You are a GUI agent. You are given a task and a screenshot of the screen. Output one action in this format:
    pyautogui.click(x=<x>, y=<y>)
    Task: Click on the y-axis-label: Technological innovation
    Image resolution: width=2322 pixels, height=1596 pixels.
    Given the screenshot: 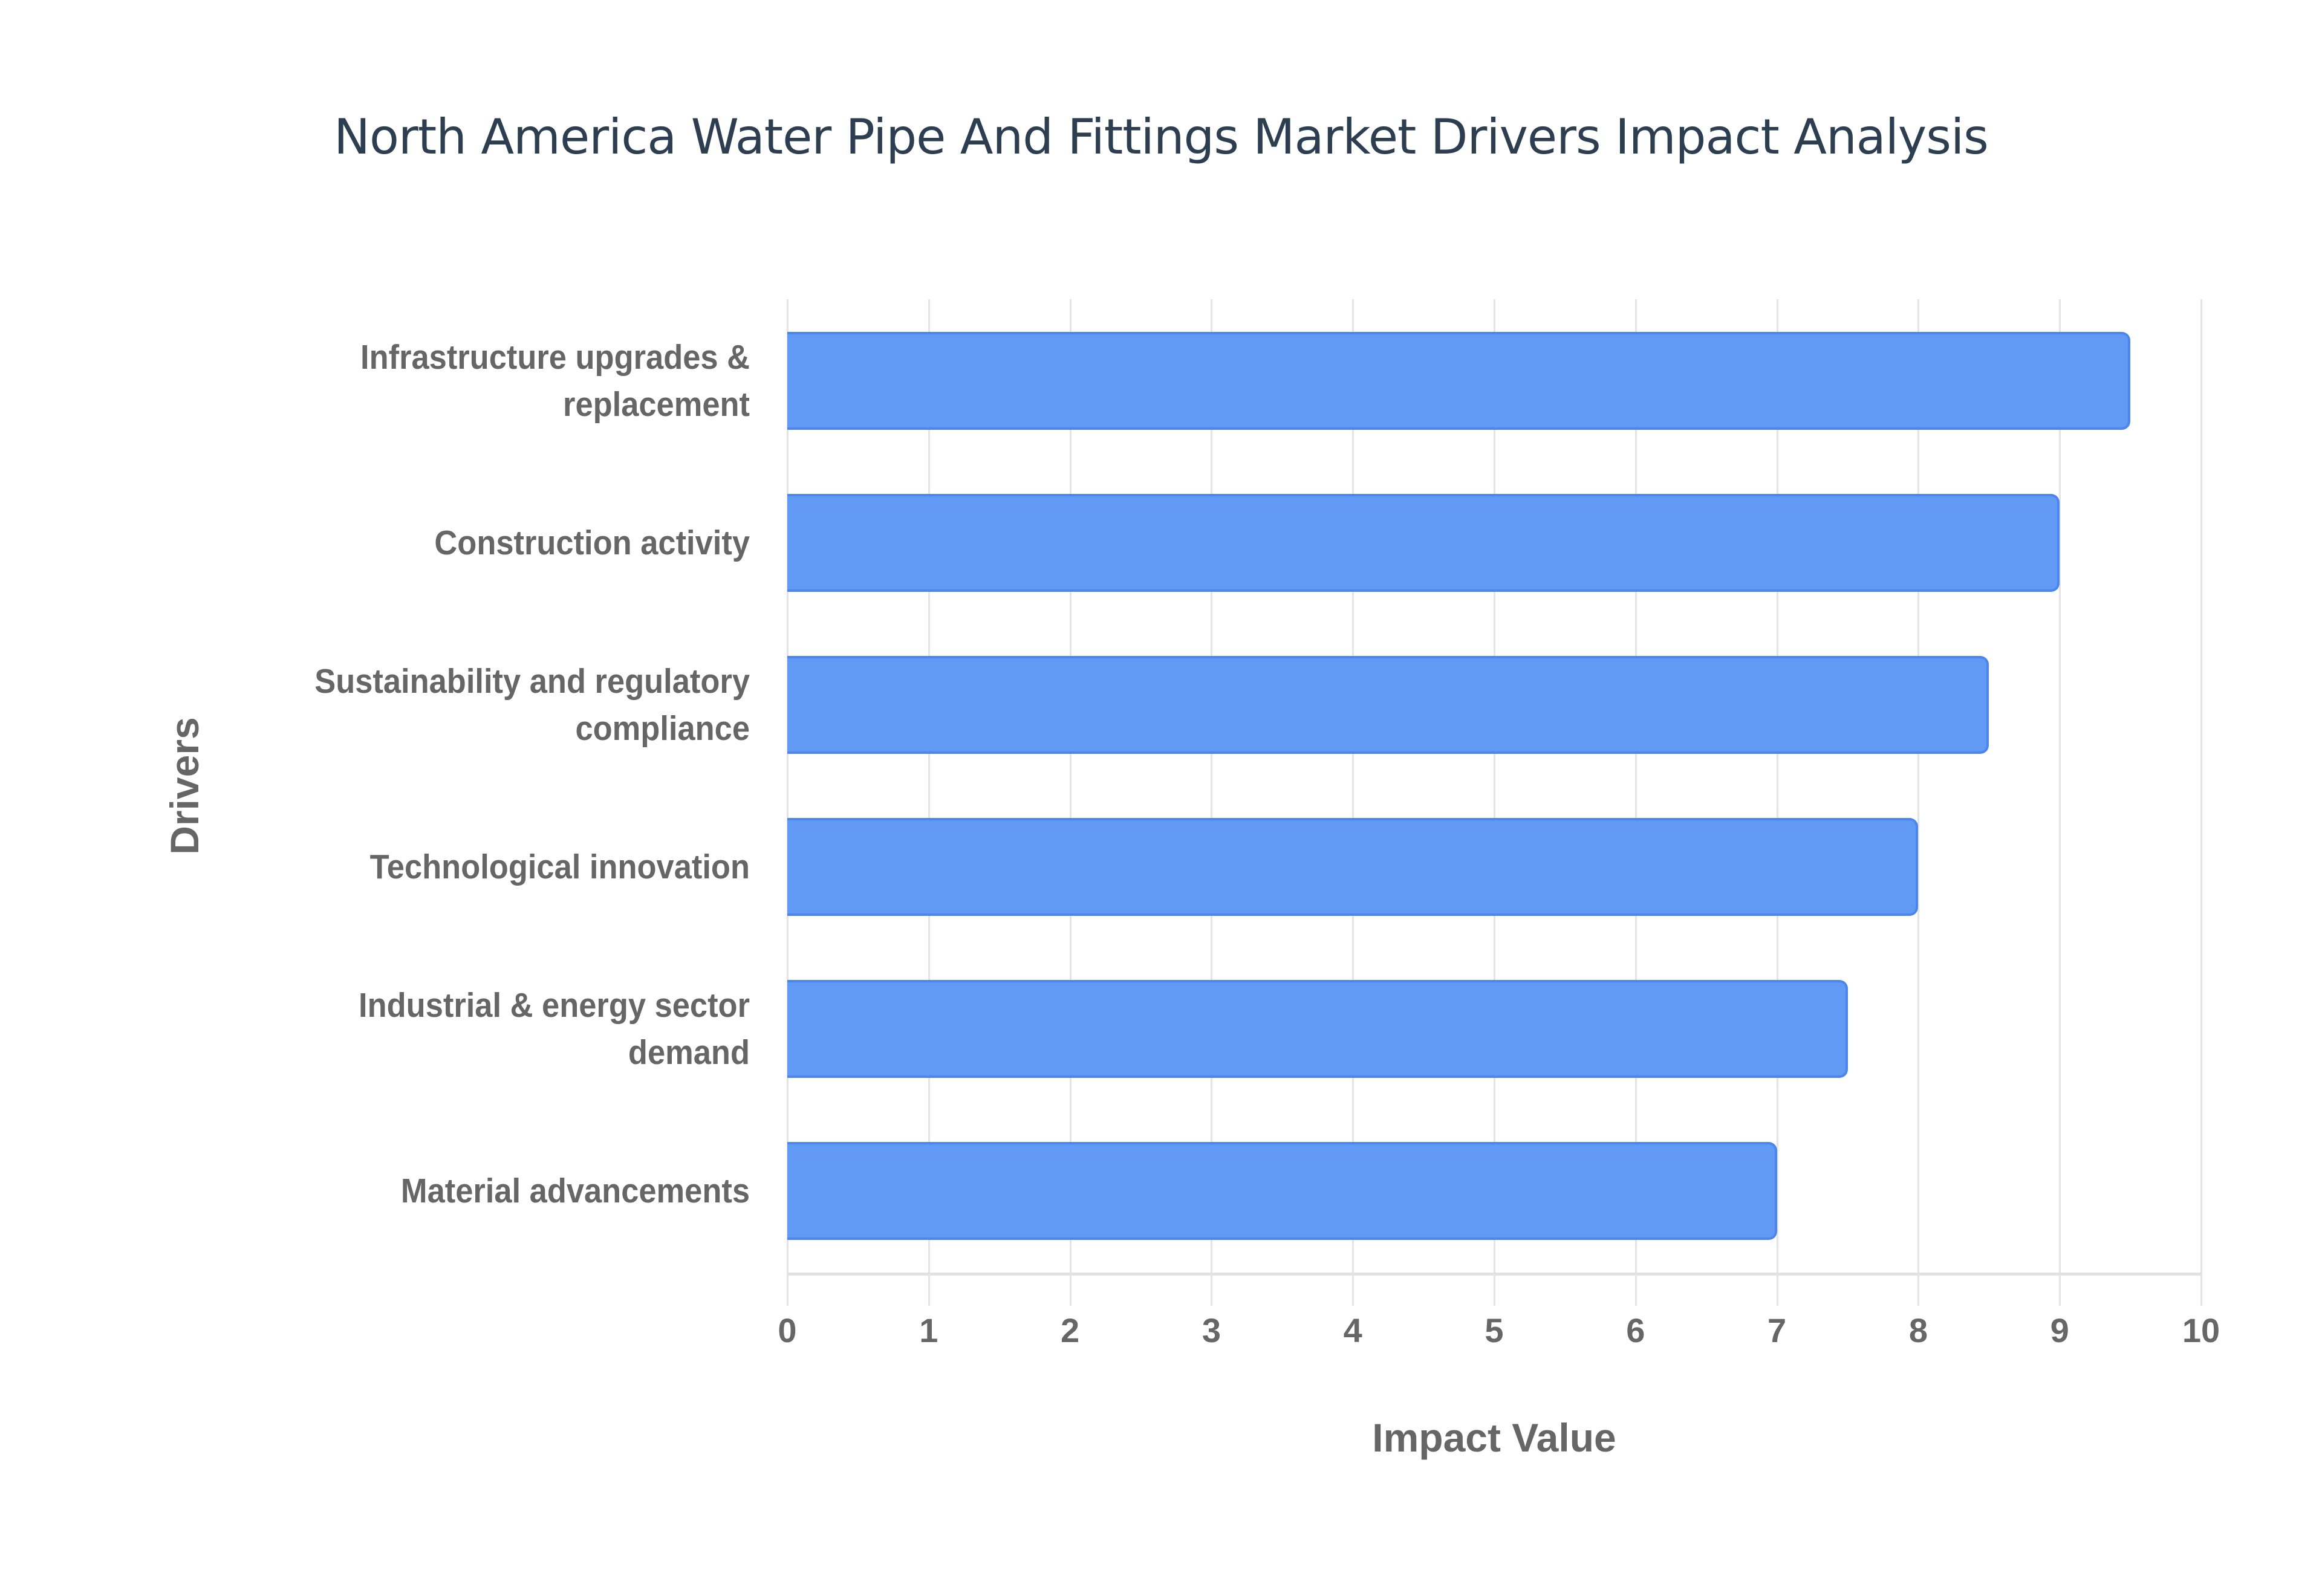 What is the action you would take?
    pyautogui.click(x=559, y=867)
    